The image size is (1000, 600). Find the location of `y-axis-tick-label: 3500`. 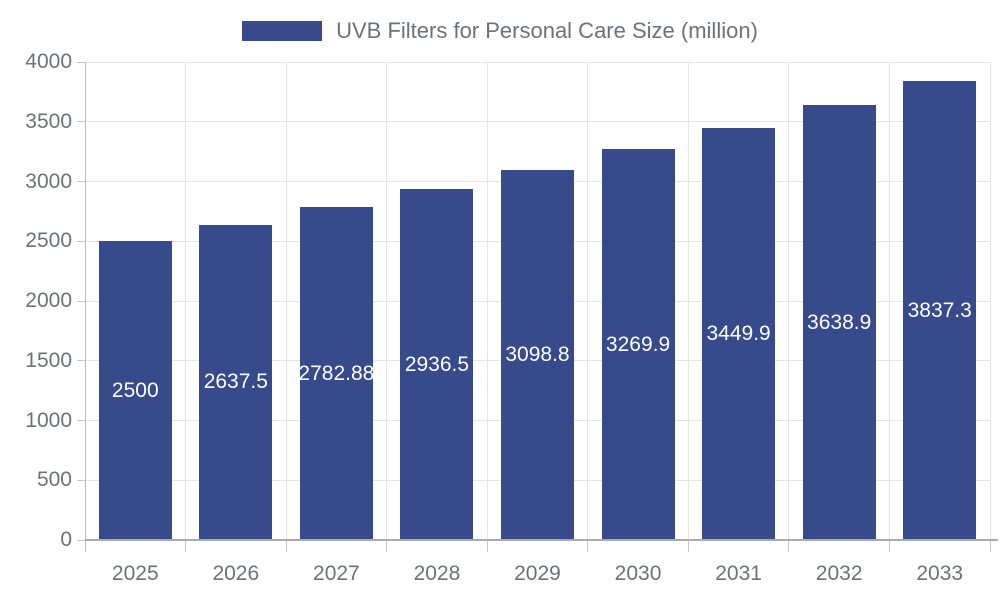

y-axis-tick-label: 3500 is located at coordinates (48, 121).